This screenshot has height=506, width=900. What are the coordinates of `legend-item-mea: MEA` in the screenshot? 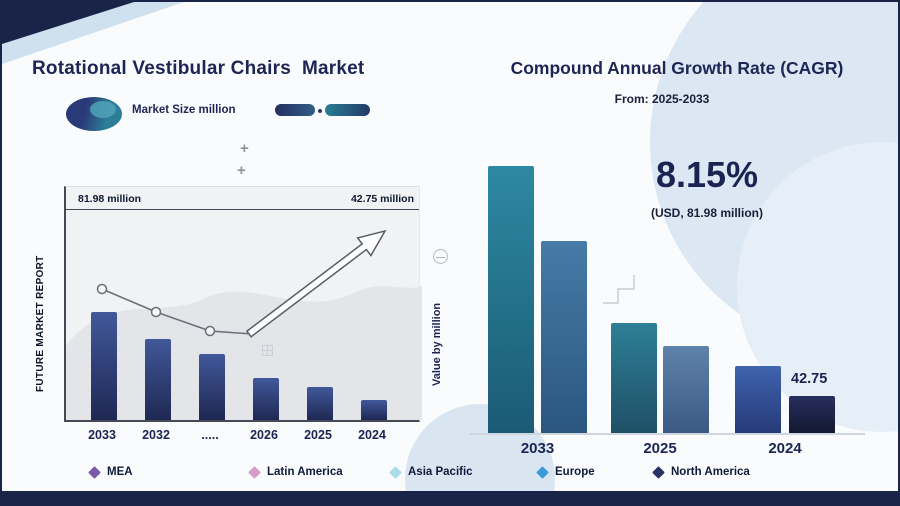 It's located at (110, 472).